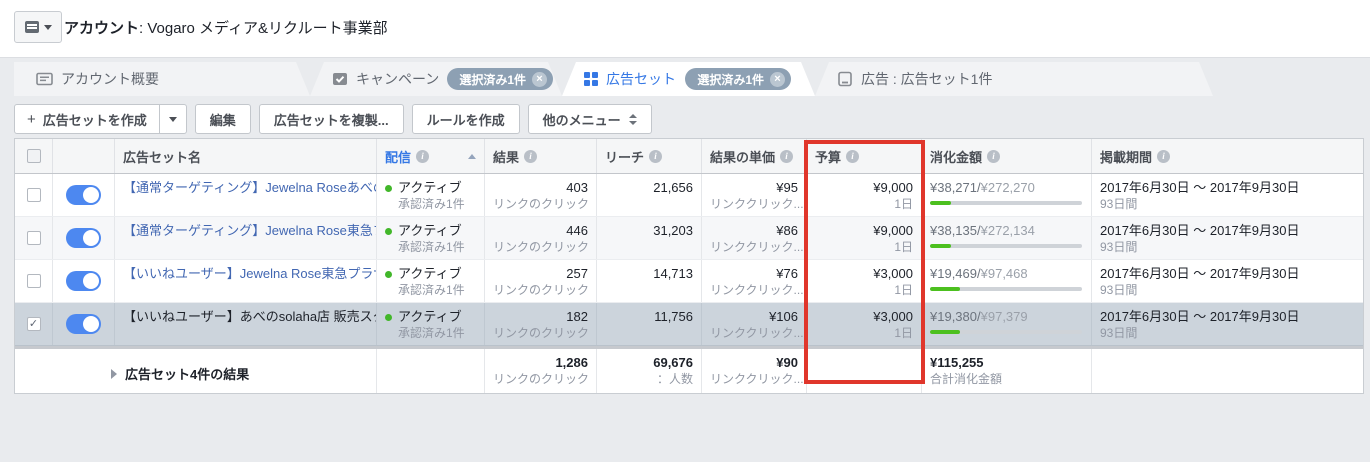 The height and width of the screenshot is (462, 1370). I want to click on spent-total: ¥97,379, so click(1004, 316).